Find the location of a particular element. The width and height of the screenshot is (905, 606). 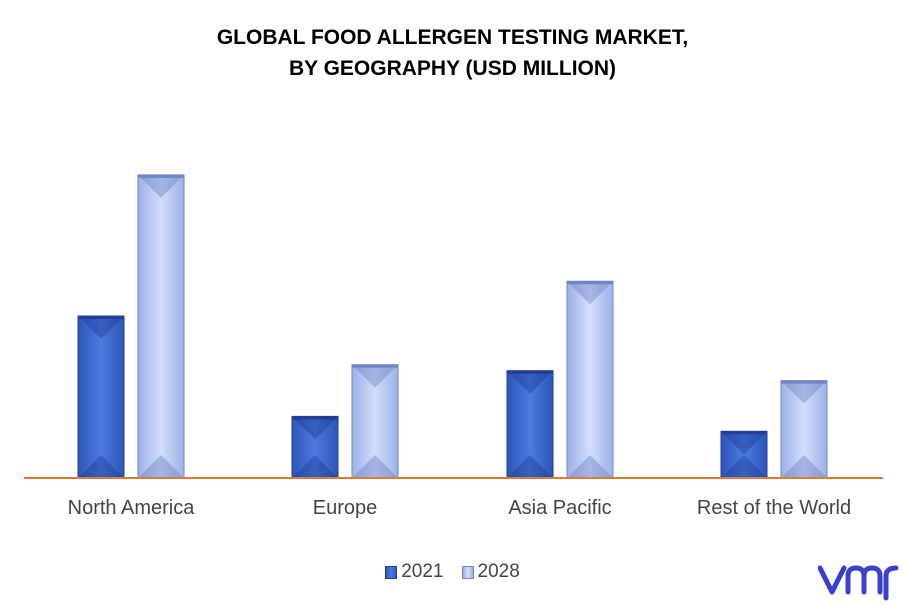

bar-2021-europe is located at coordinates (315, 447).